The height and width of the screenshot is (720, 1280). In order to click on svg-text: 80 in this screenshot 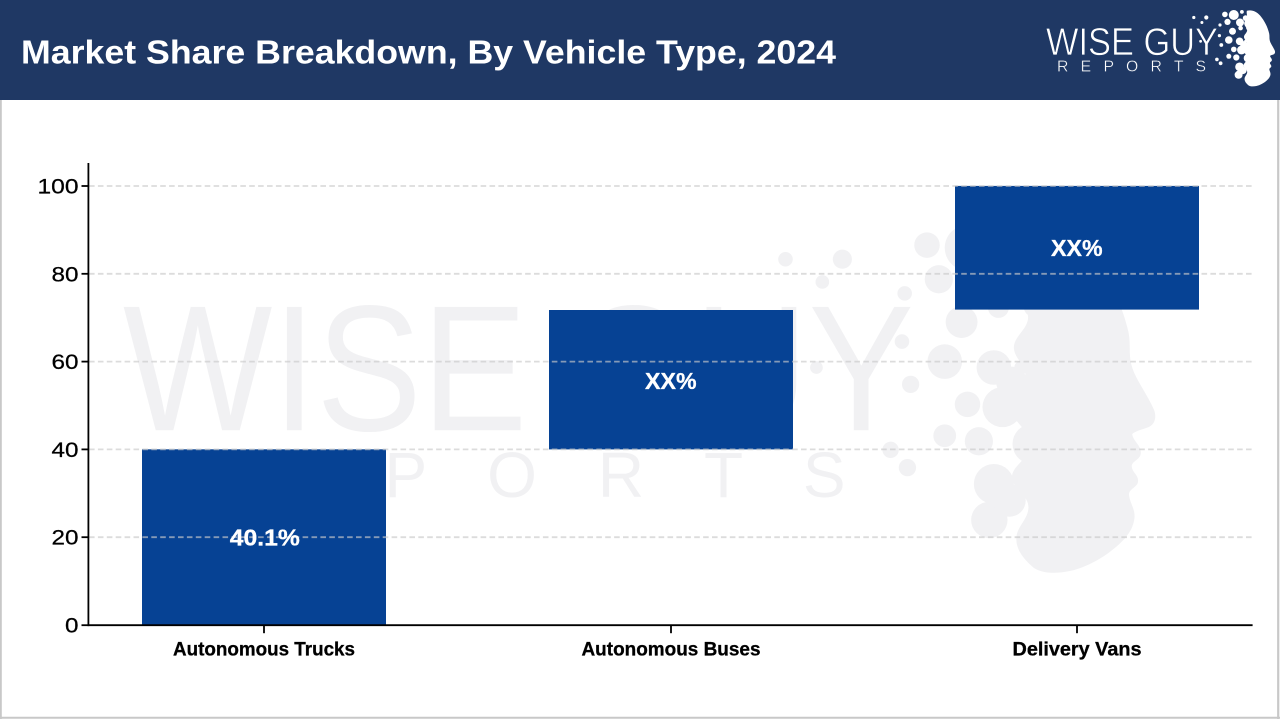, I will do `click(65, 274)`.